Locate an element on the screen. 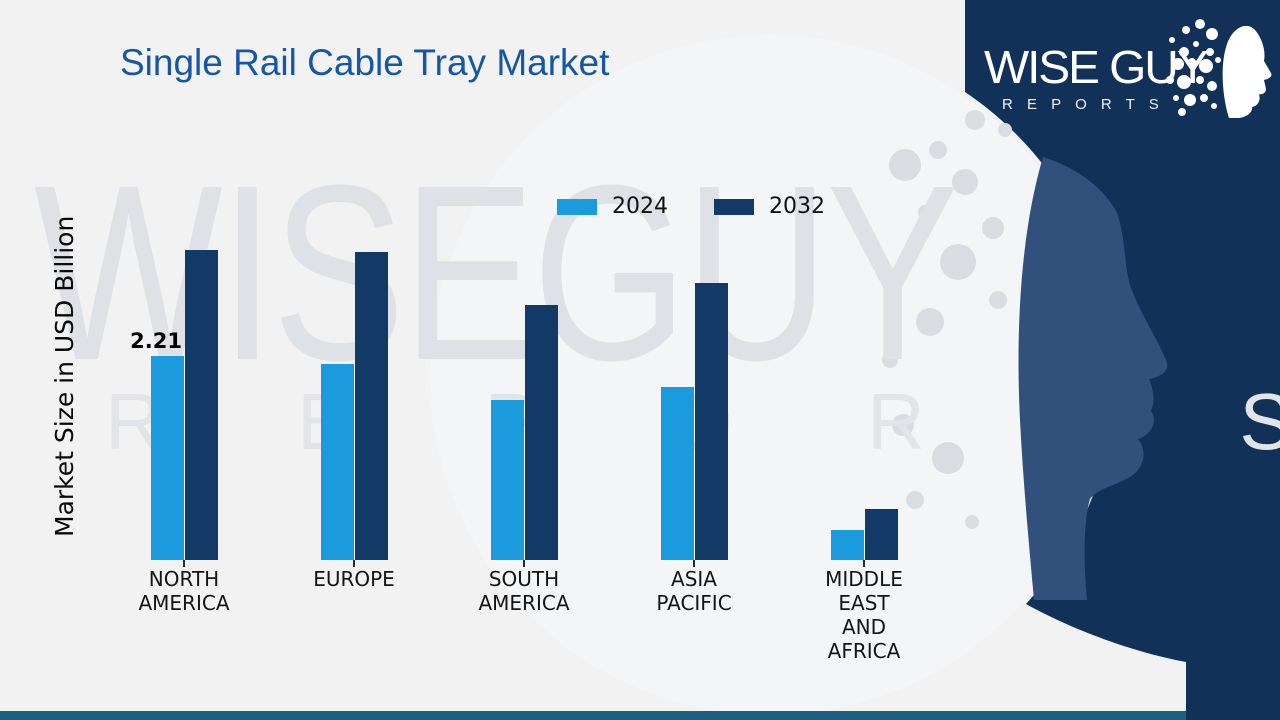 This screenshot has height=720, width=1280. bar-2032-asia-pacific is located at coordinates (711, 421).